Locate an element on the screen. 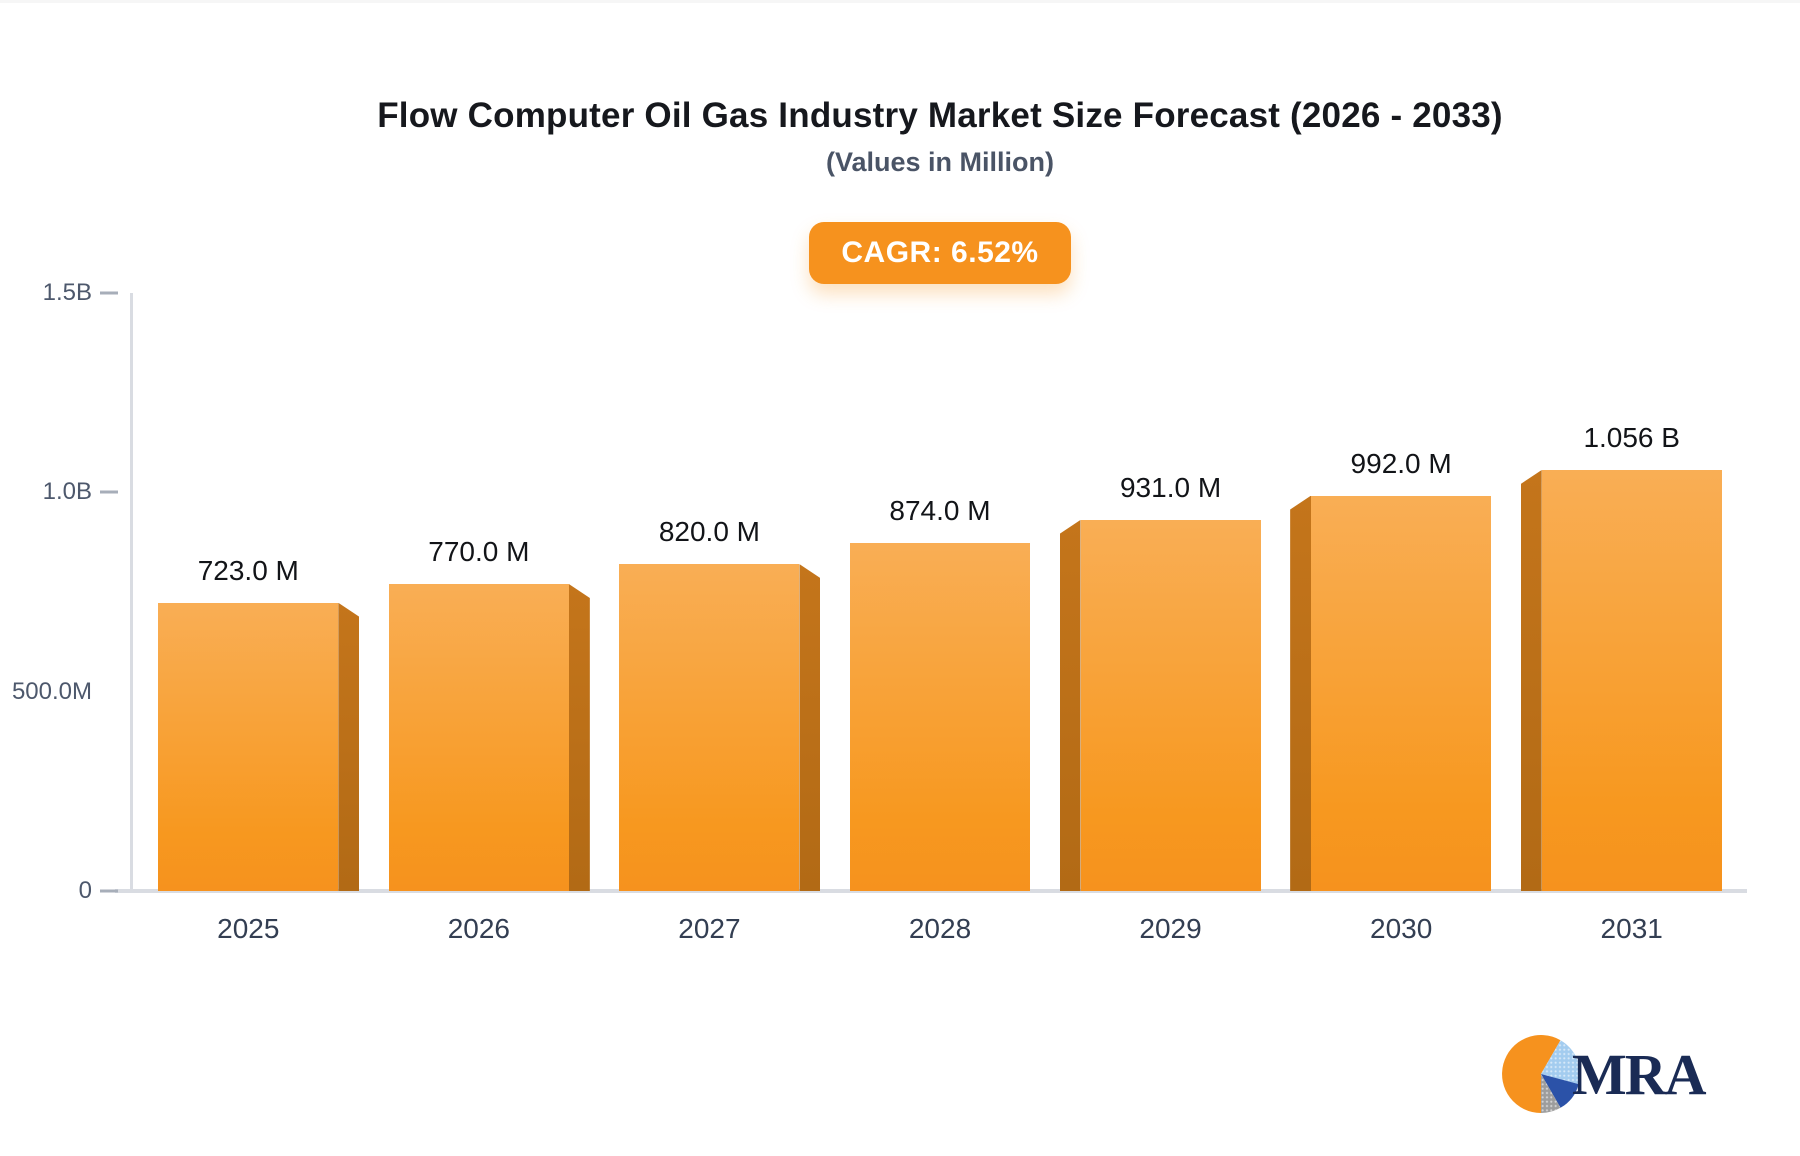 This screenshot has width=1800, height=1156. bar-value-label-2025: 723.0 M is located at coordinates (248, 570).